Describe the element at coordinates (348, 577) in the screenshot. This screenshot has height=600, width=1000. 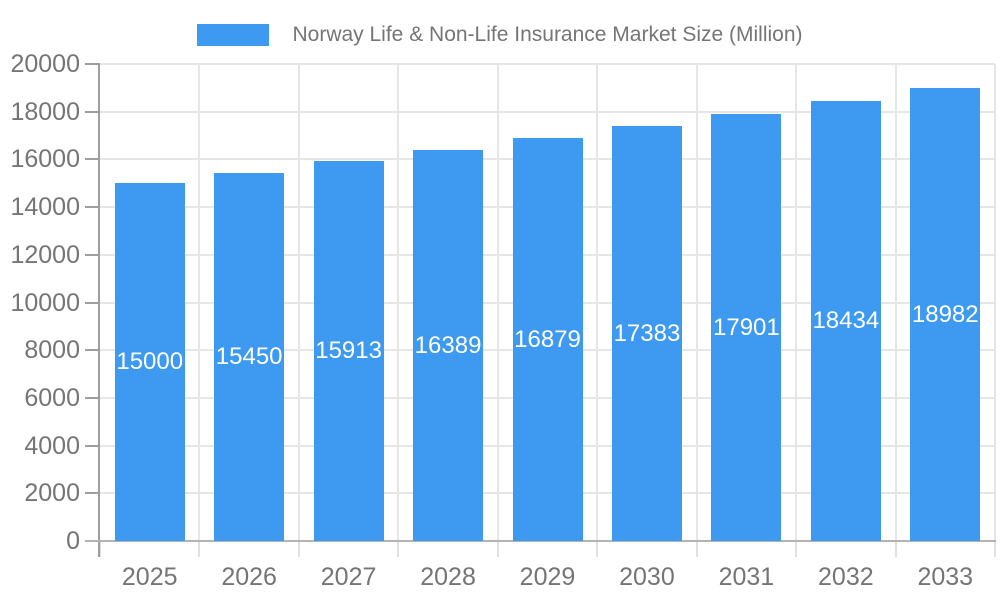
I see `x-axis-tick-label: 2027` at that location.